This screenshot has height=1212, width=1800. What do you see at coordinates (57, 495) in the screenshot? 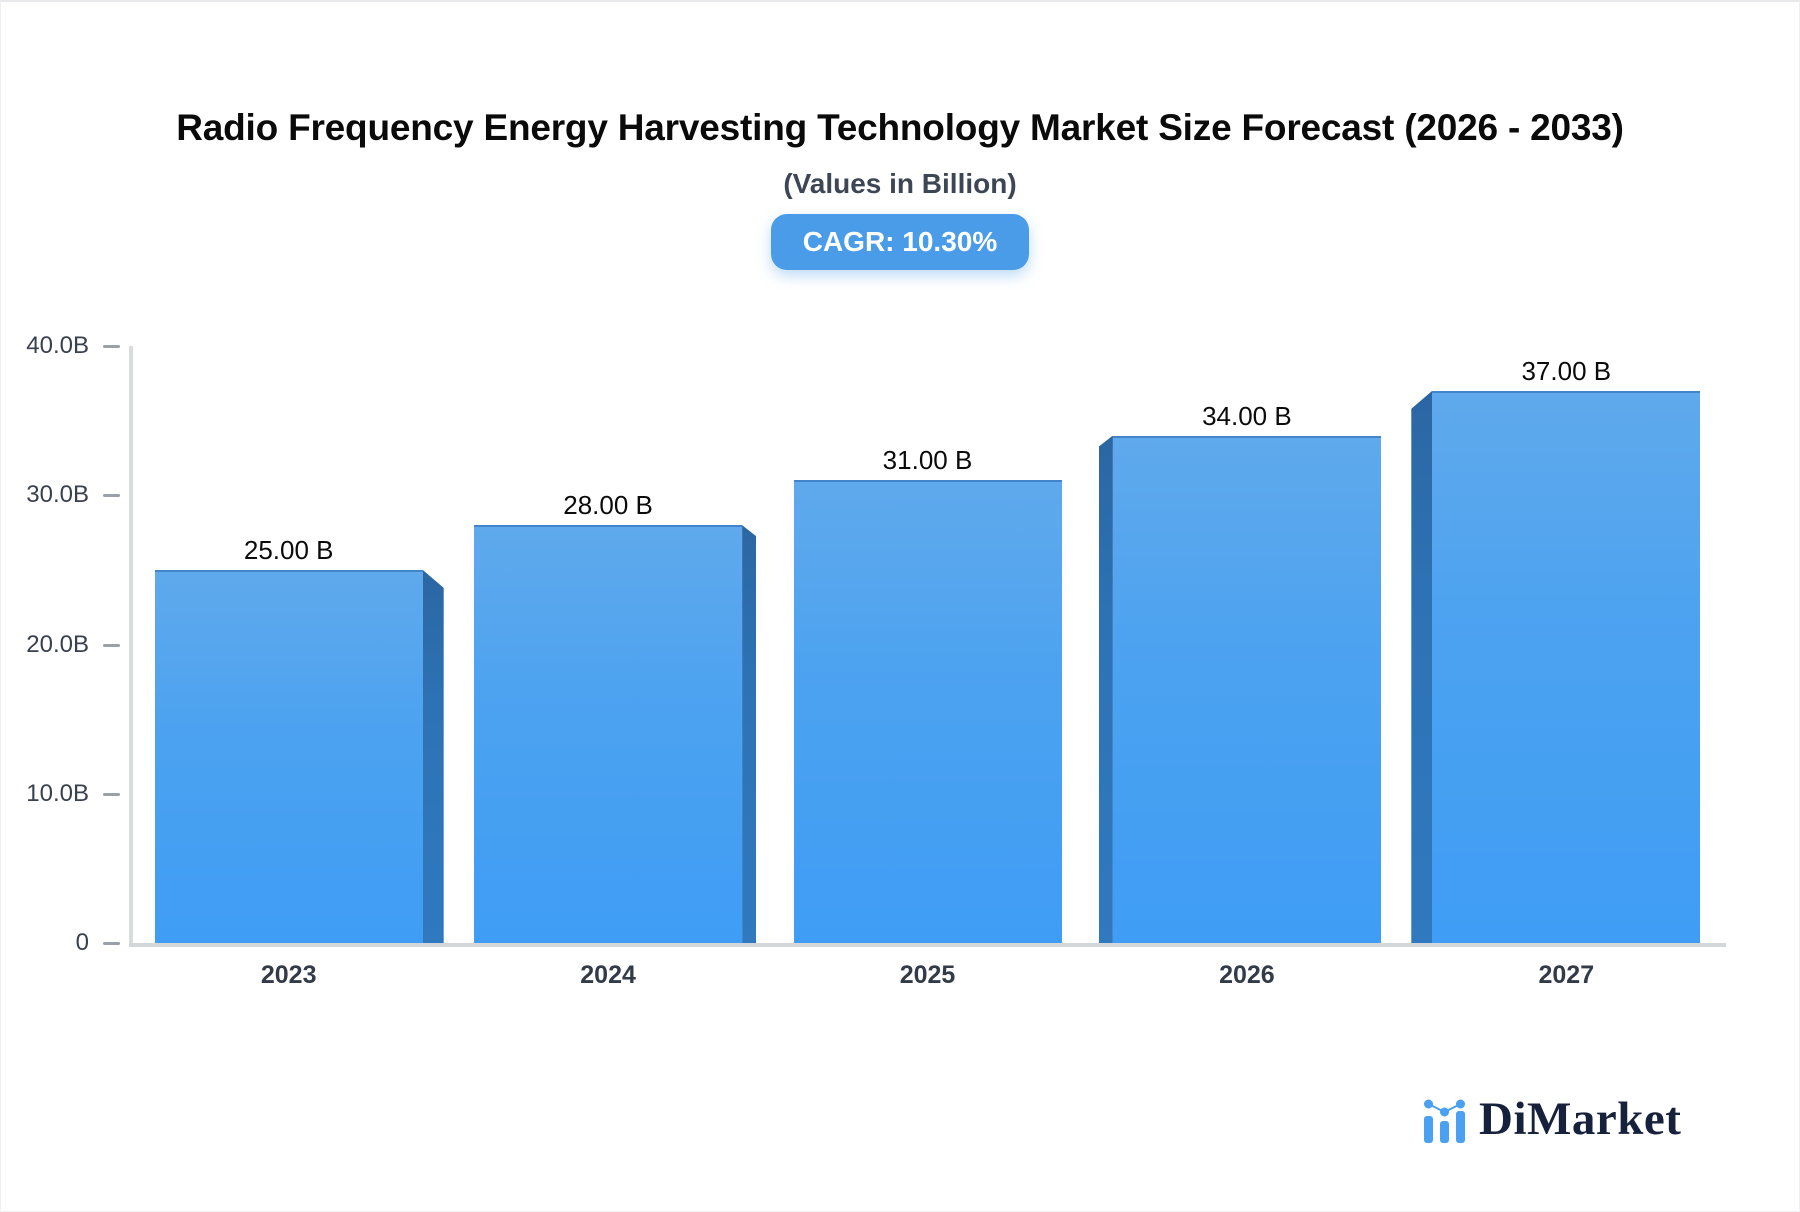
I see `y-axis-tick-label: 30.0B` at bounding box center [57, 495].